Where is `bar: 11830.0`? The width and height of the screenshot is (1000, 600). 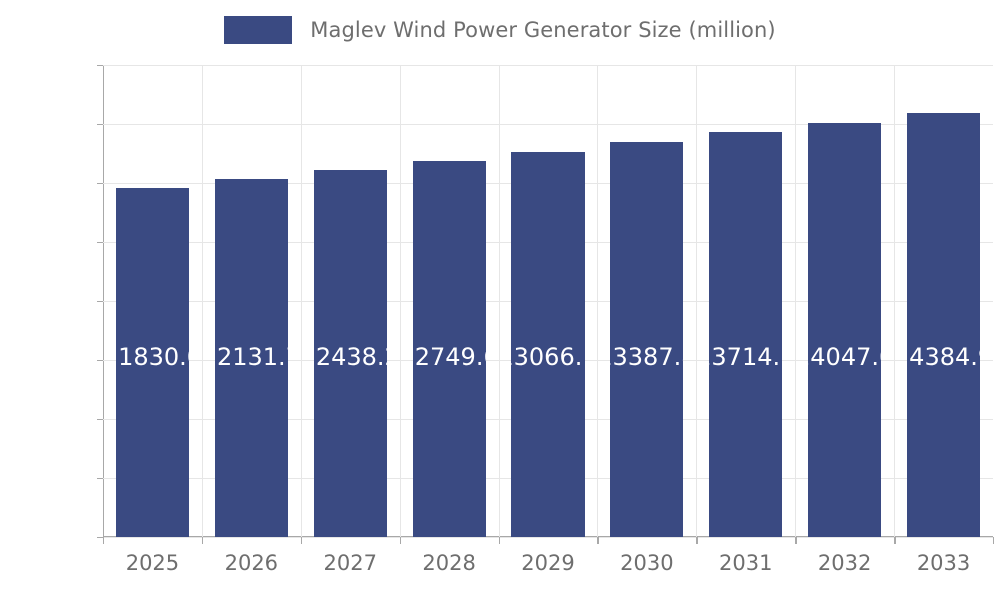 bar: 11830.0 is located at coordinates (152, 362).